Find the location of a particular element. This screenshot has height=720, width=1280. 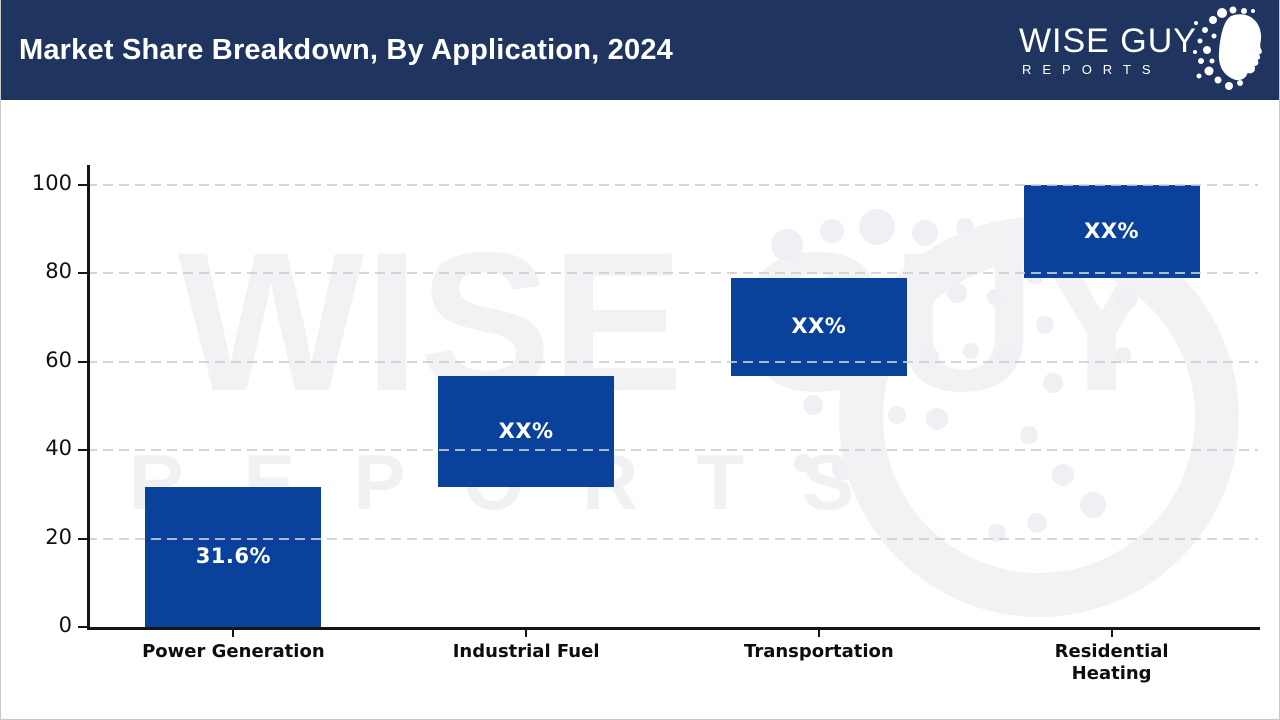

x-category-label: Residential Heating is located at coordinates (1111, 662).